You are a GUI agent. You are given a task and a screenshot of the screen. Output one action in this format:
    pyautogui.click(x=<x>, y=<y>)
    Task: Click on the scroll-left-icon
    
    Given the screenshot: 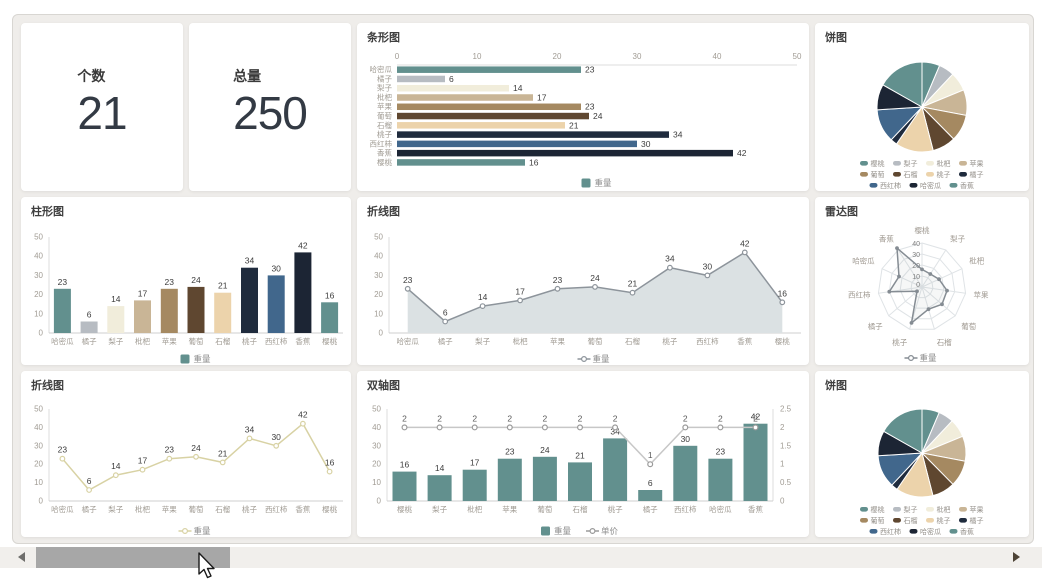 What is the action you would take?
    pyautogui.click(x=21, y=557)
    